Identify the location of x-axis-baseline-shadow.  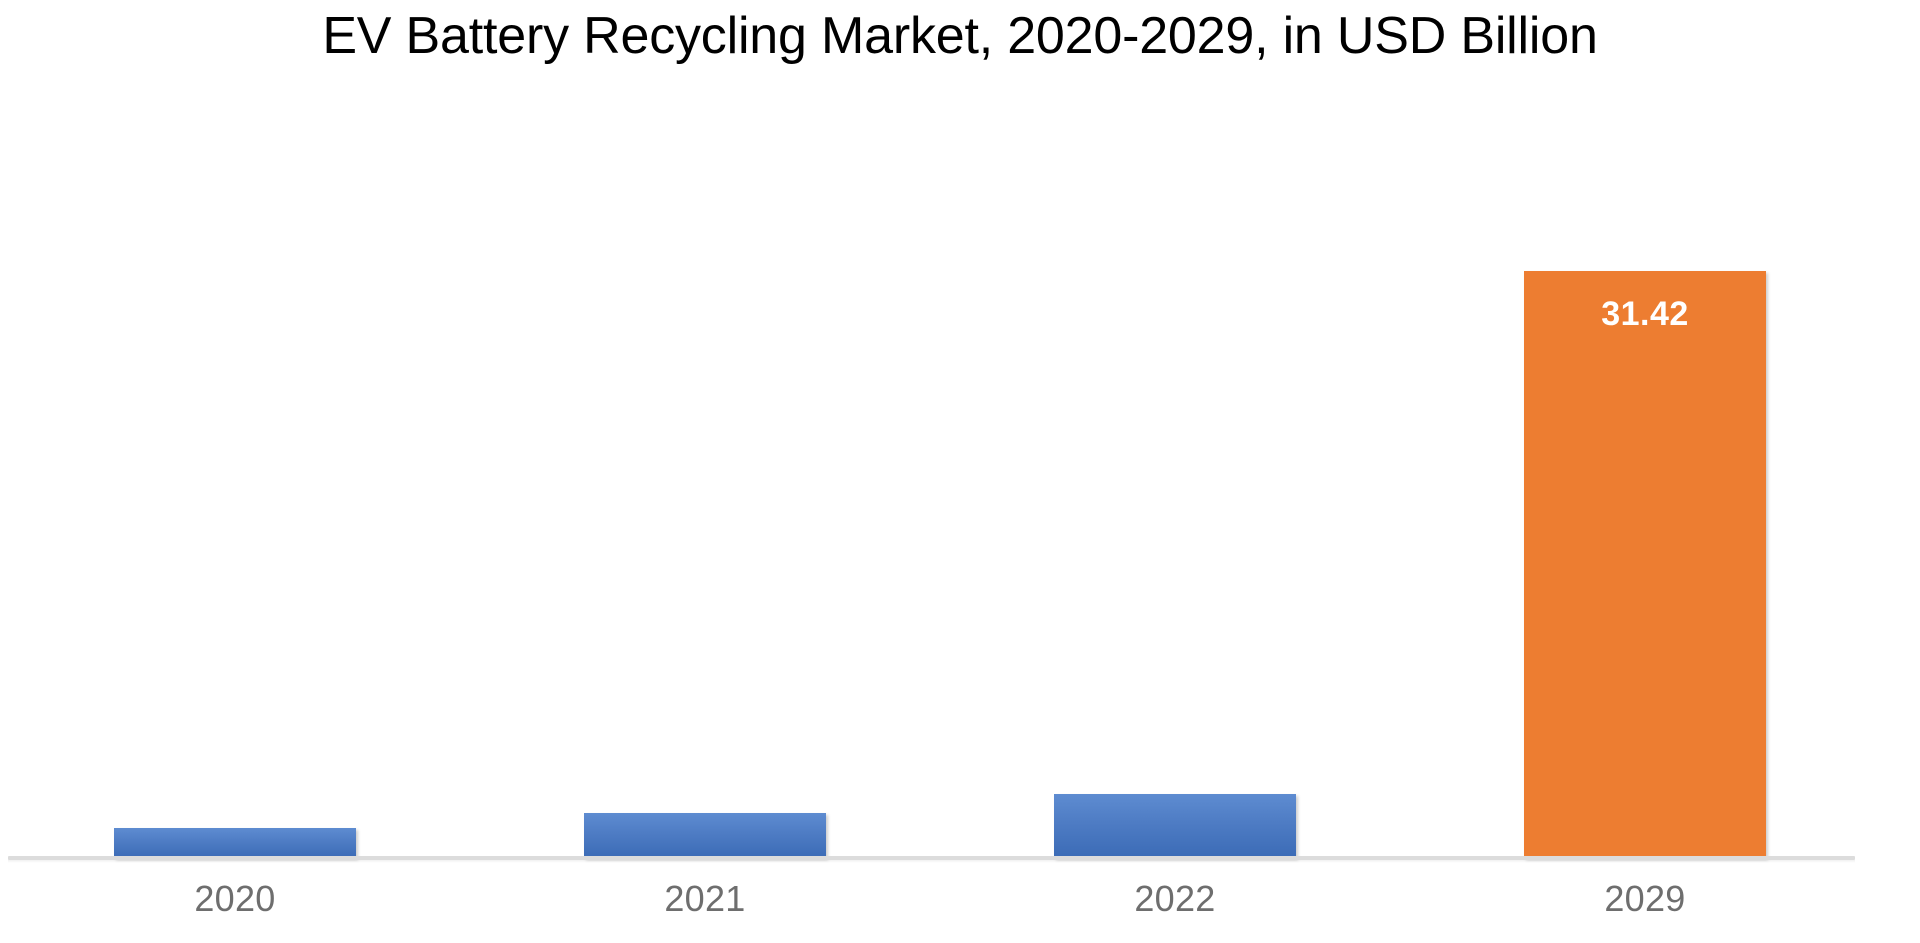
(931, 861).